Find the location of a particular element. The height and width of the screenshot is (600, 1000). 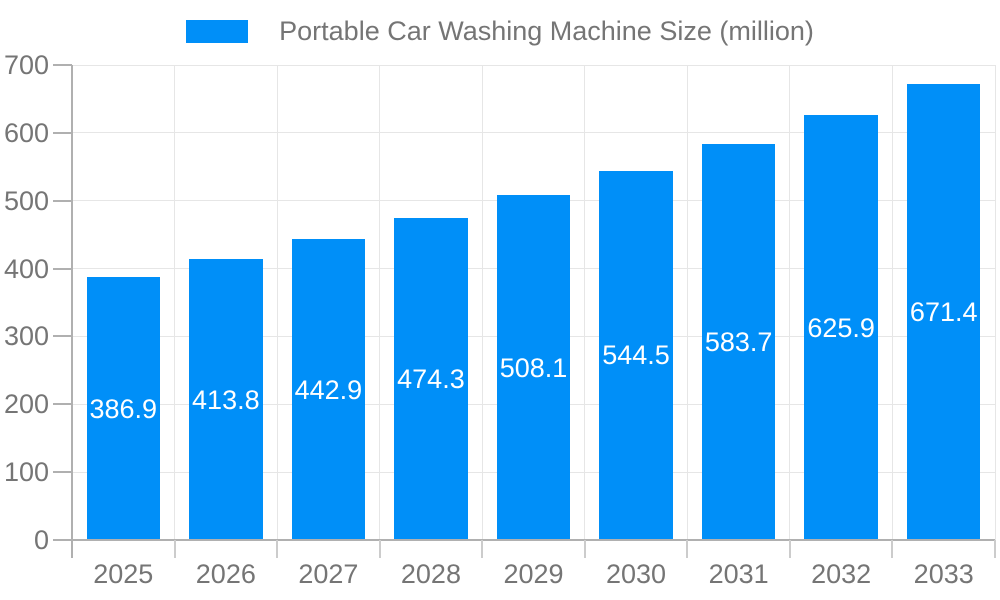

x-tick-label: 2031 is located at coordinates (738, 574).